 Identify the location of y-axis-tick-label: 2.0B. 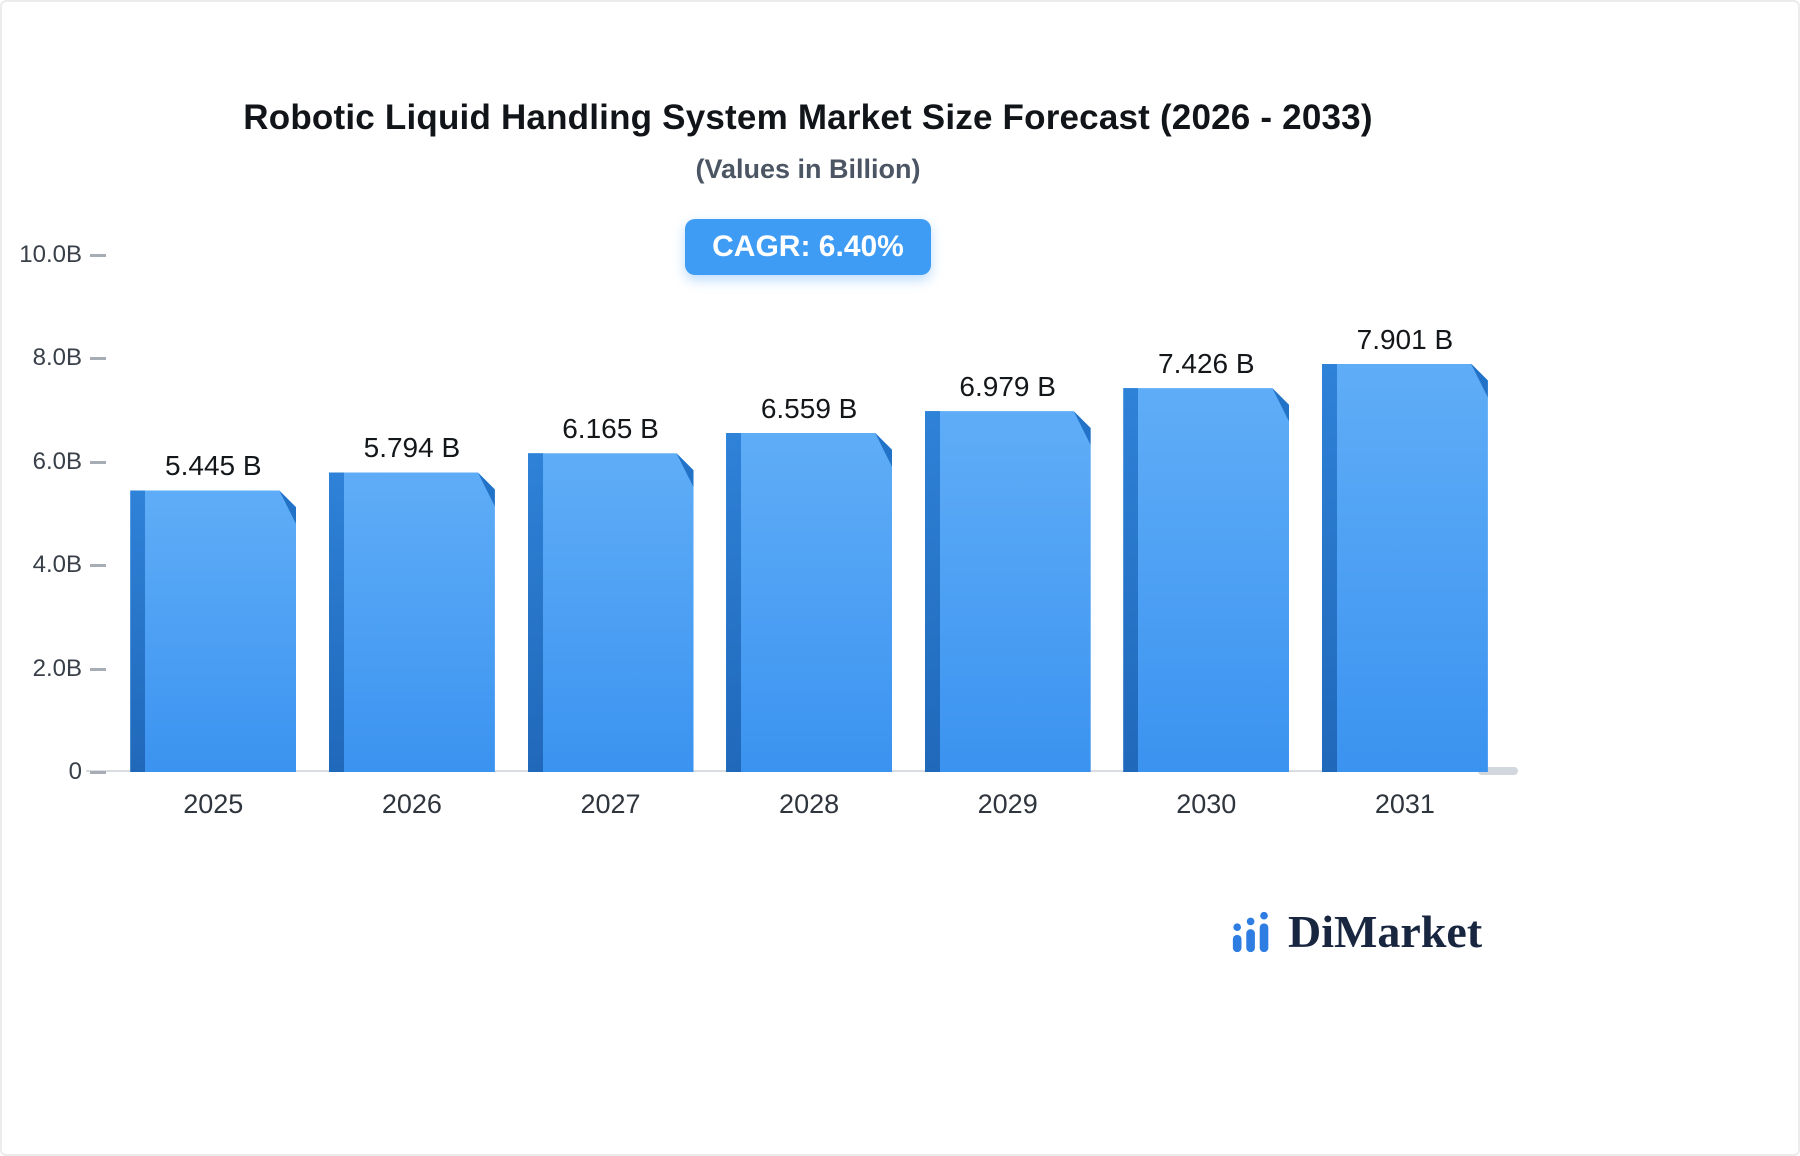
(57, 668).